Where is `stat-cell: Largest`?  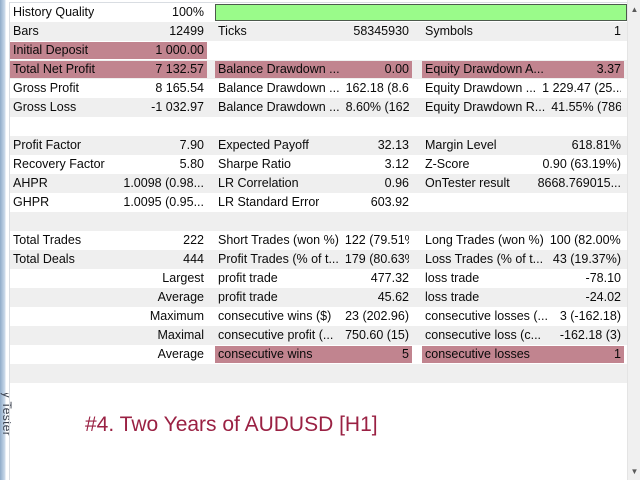
stat-cell: Largest is located at coordinates (108, 278).